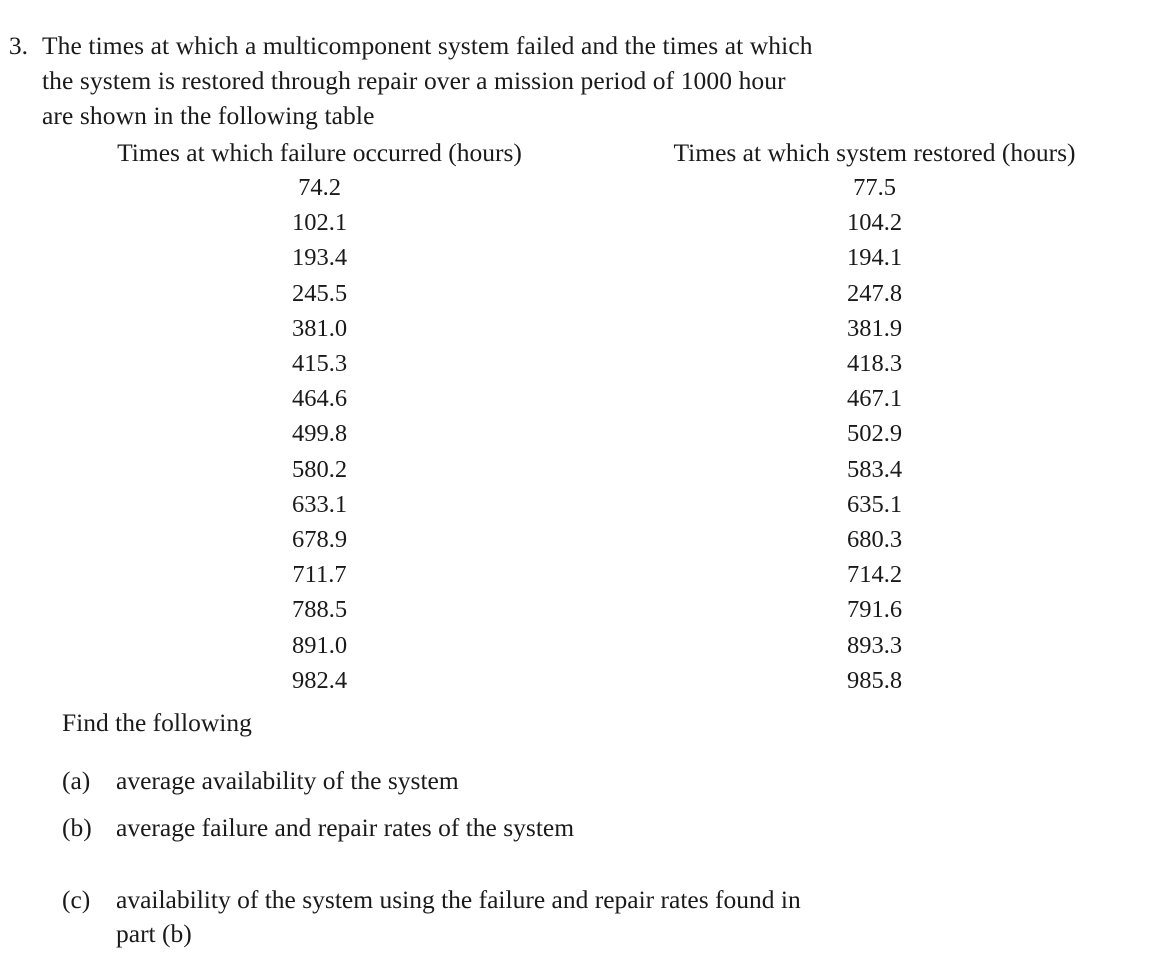 The width and height of the screenshot is (1168, 965). What do you see at coordinates (597, 680) in the screenshot?
I see `table-row: 982.4 985.8` at bounding box center [597, 680].